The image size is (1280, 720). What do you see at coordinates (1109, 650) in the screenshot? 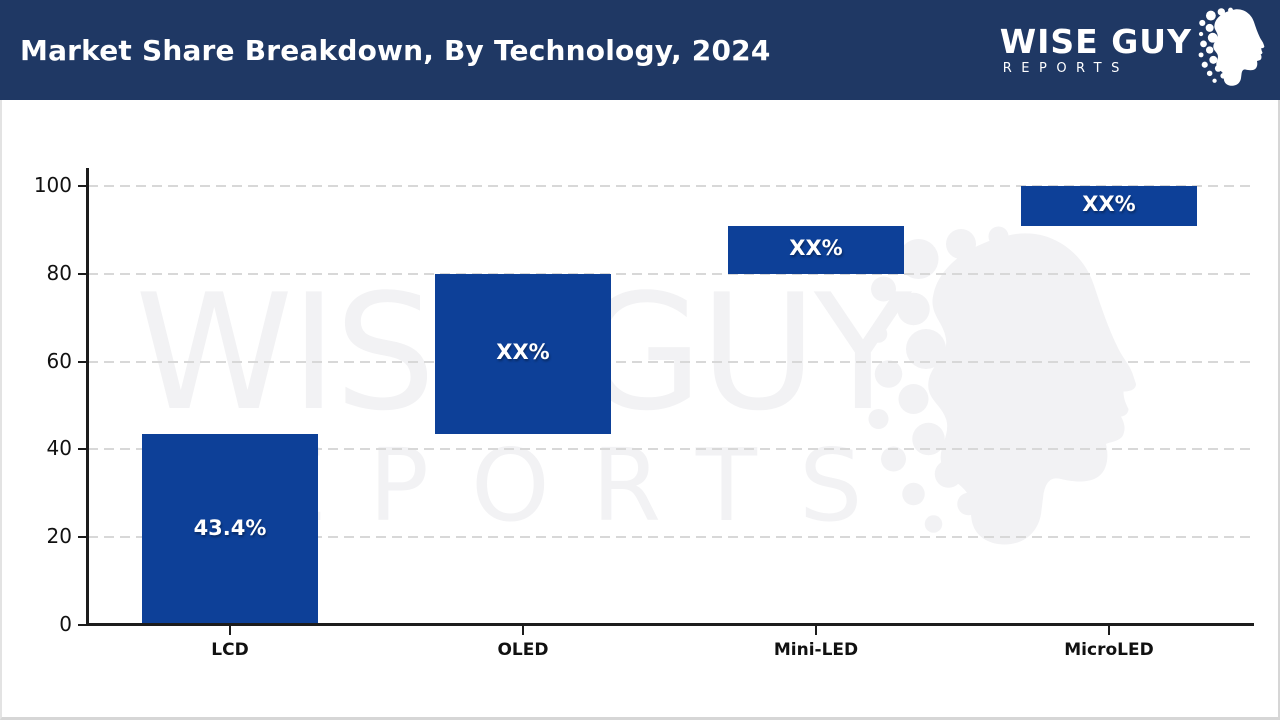
I see `x-axis-label-MicroLED: MicroLED` at bounding box center [1109, 650].